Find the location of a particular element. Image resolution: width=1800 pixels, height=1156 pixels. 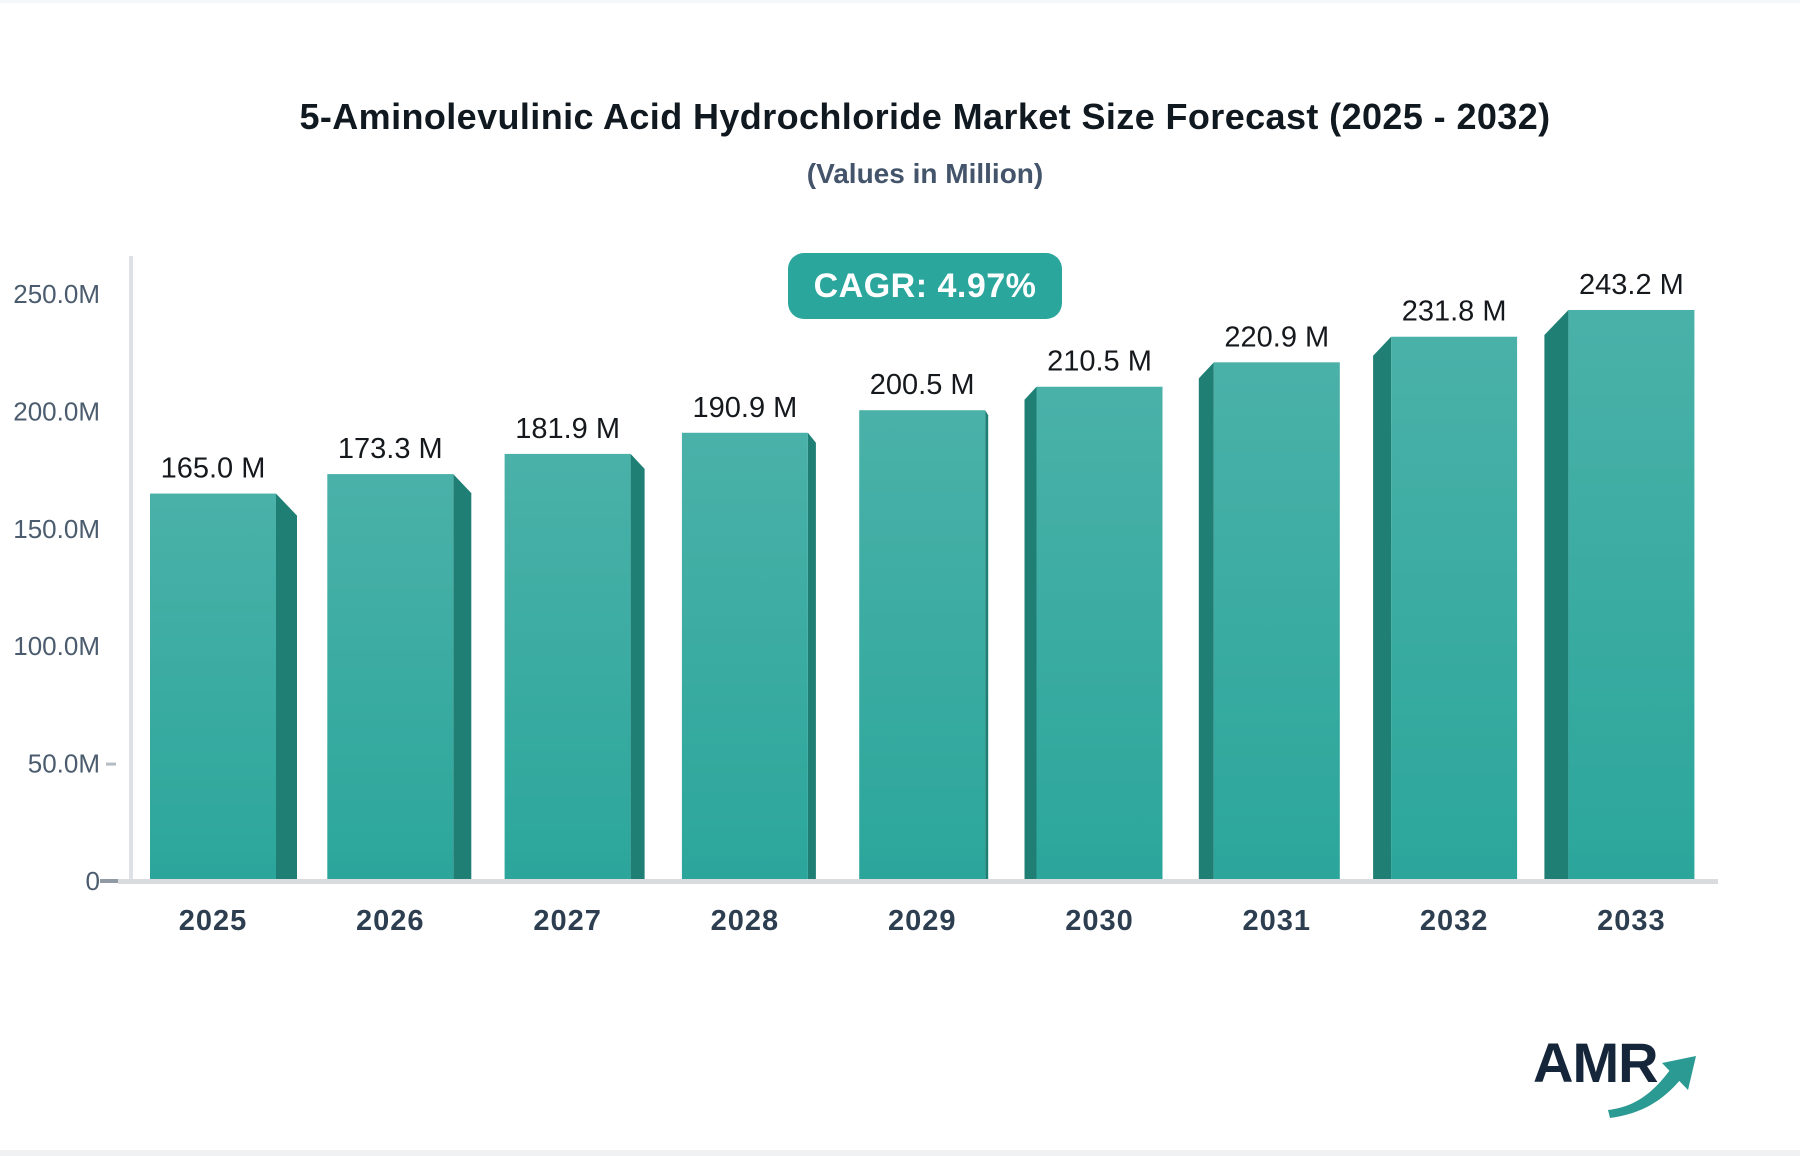

bar-value-label: 165.0 M is located at coordinates (213, 469).